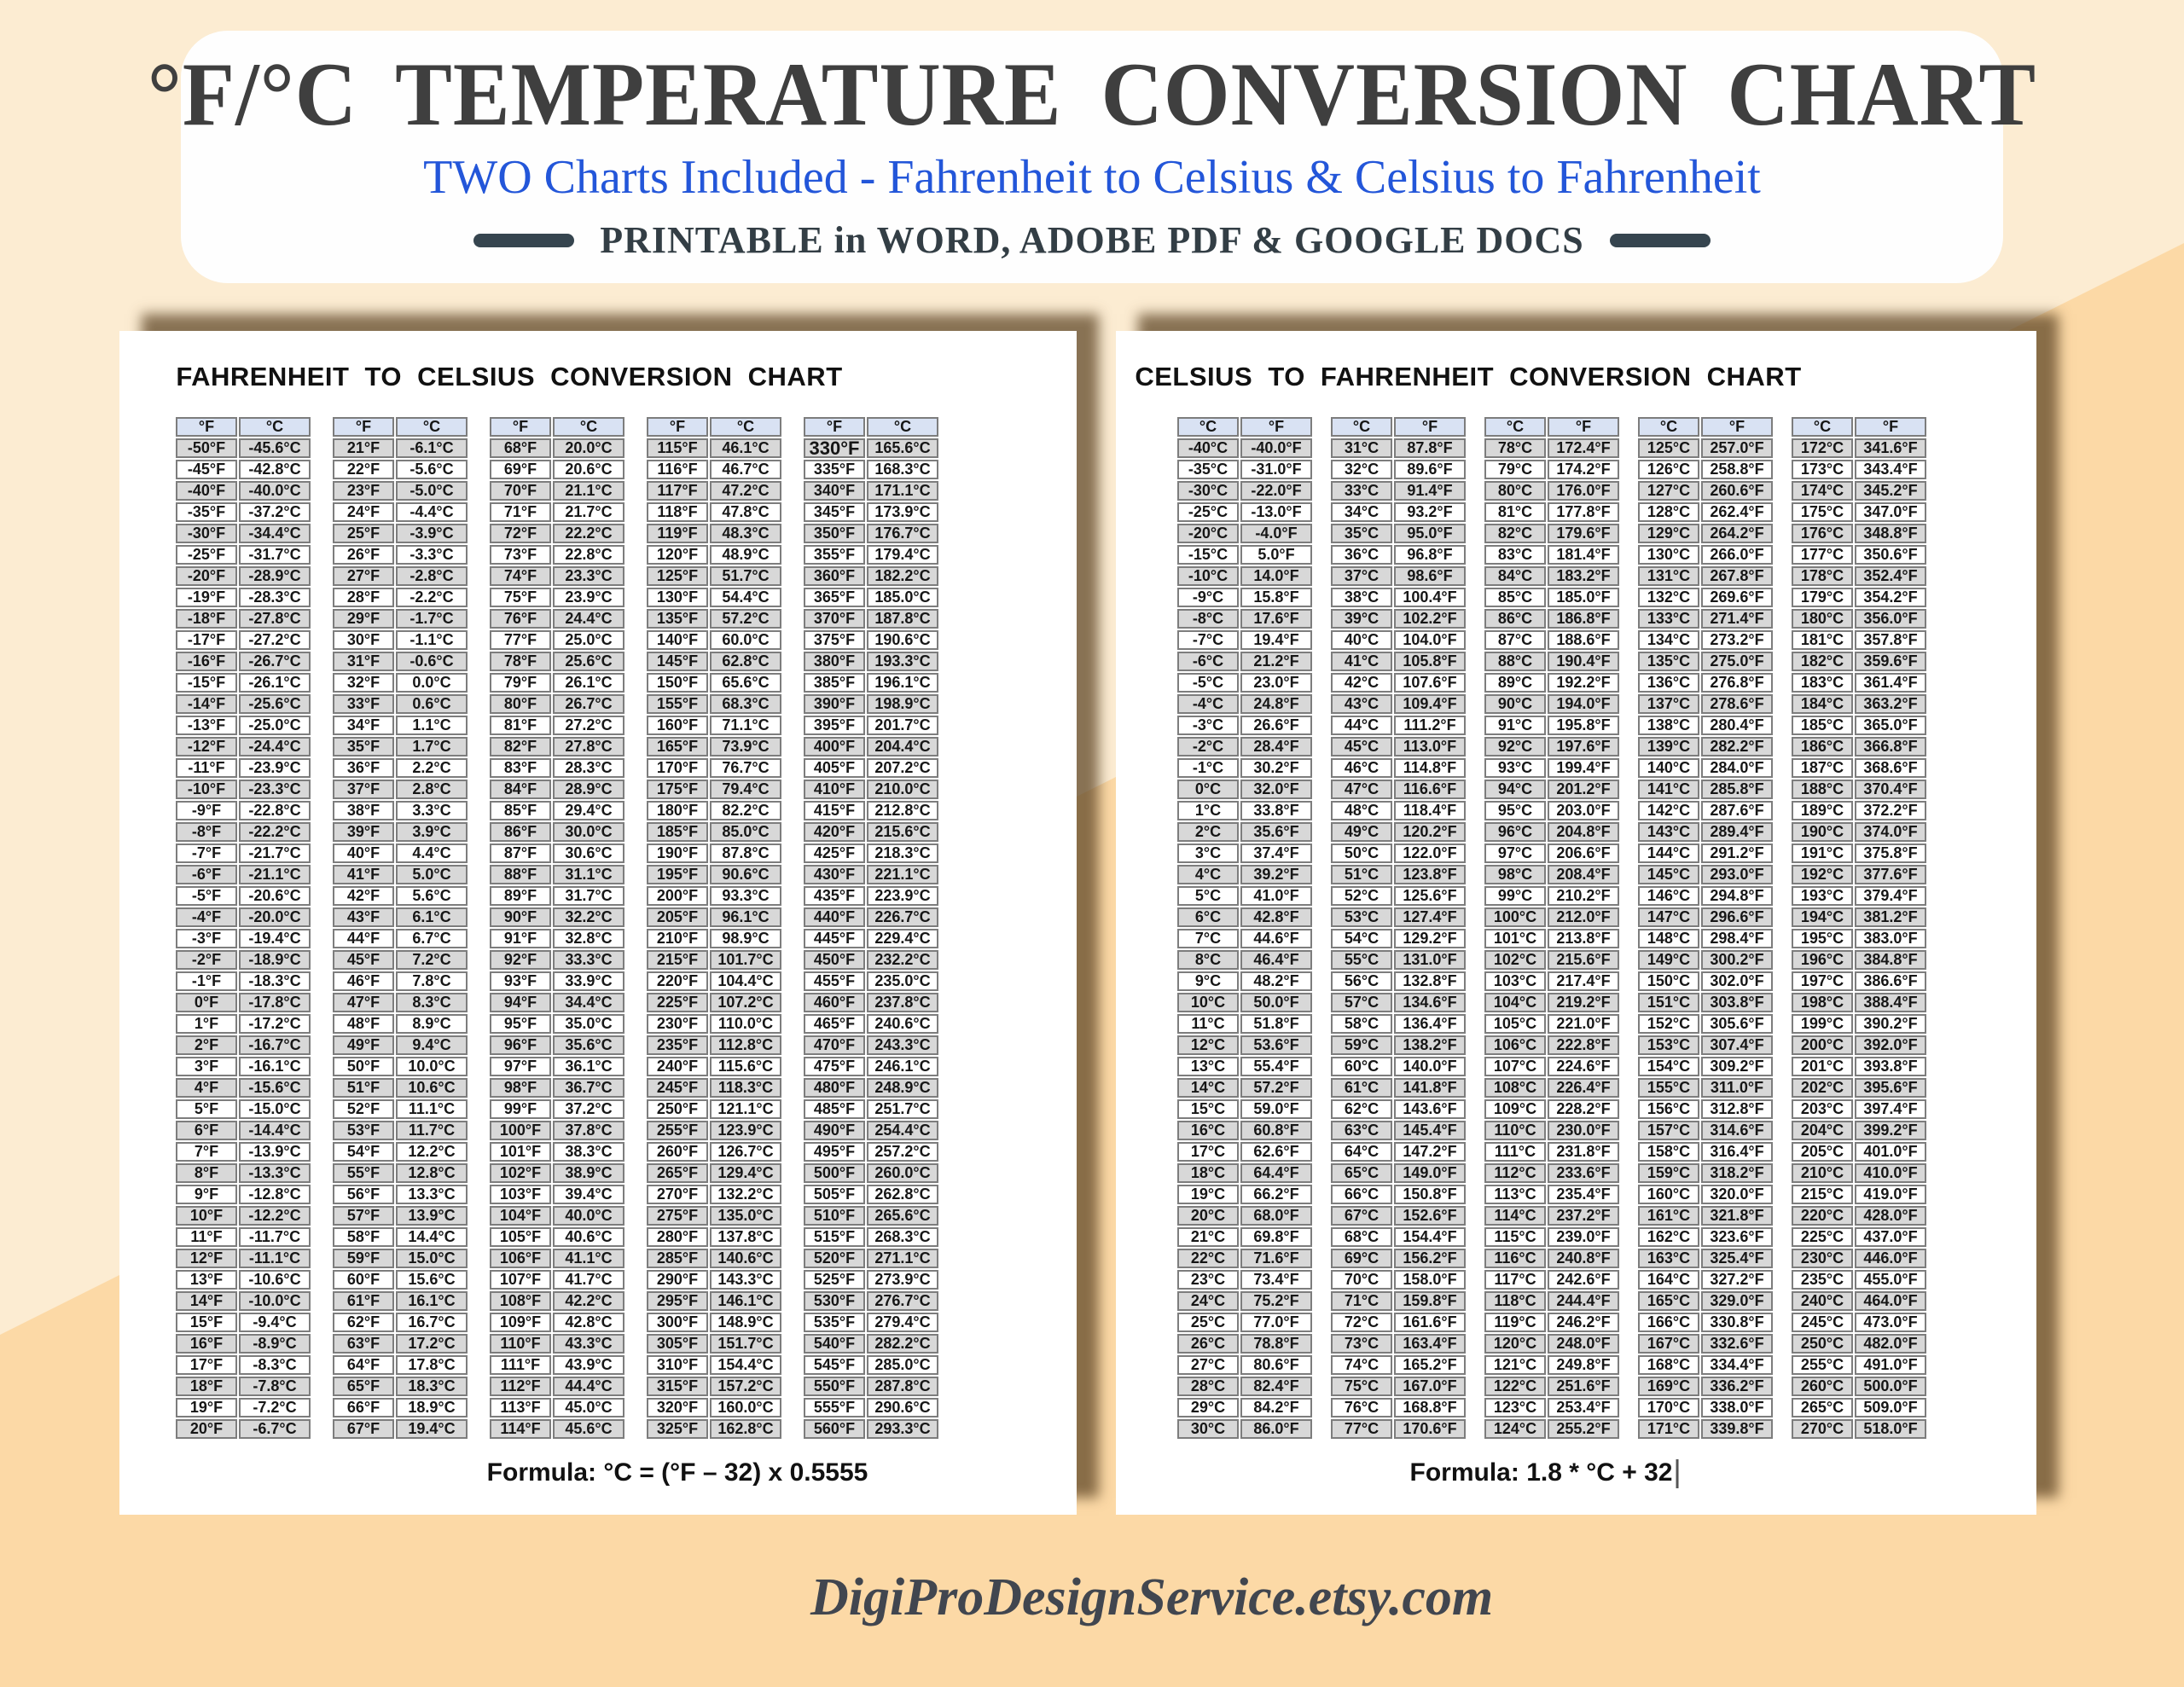 This screenshot has width=2184, height=1687. I want to click on temp-cell: 273.9°C, so click(902, 1280).